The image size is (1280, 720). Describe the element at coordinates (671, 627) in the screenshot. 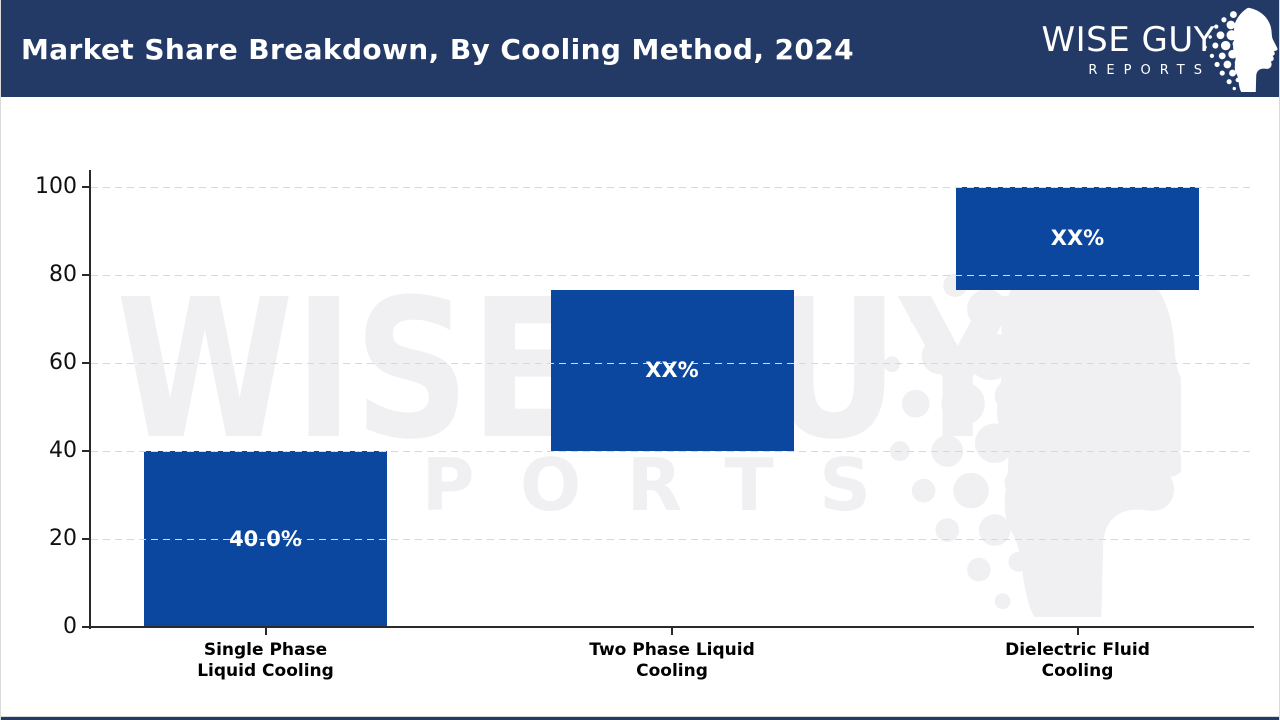

I see `x-axis-line` at that location.